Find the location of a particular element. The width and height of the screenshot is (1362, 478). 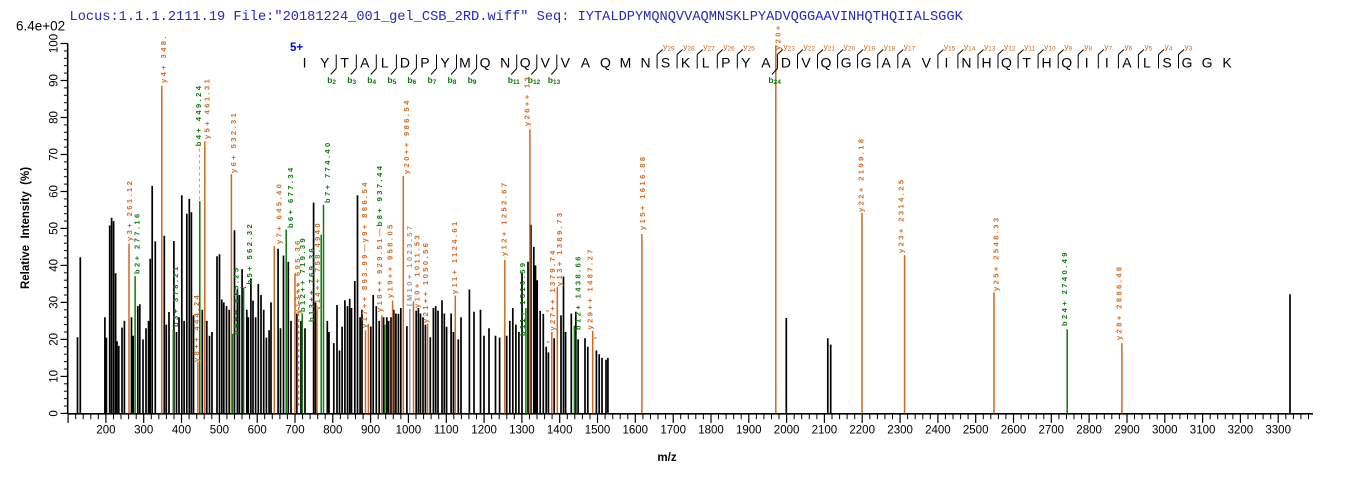

svg-text: y21 is located at coordinates (830, 47).